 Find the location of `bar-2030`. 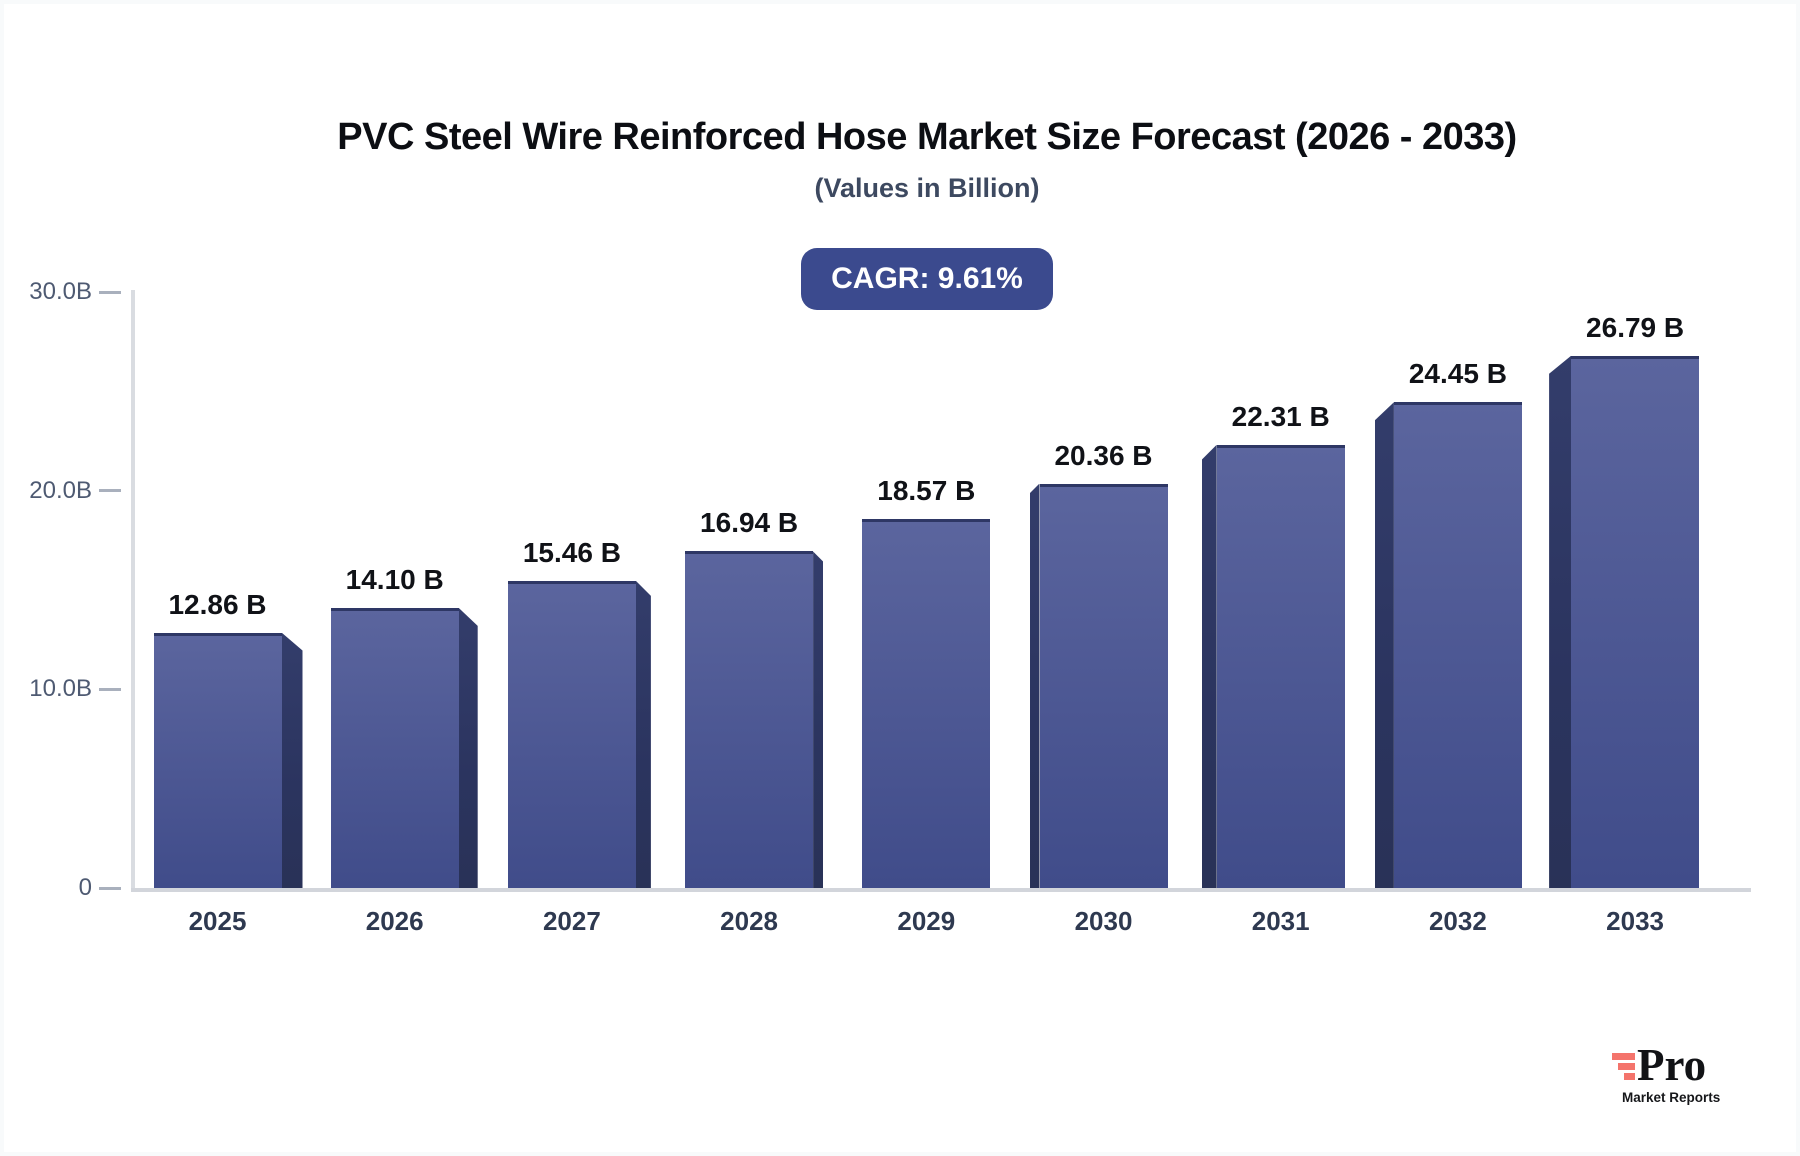

bar-2030 is located at coordinates (1098, 685).